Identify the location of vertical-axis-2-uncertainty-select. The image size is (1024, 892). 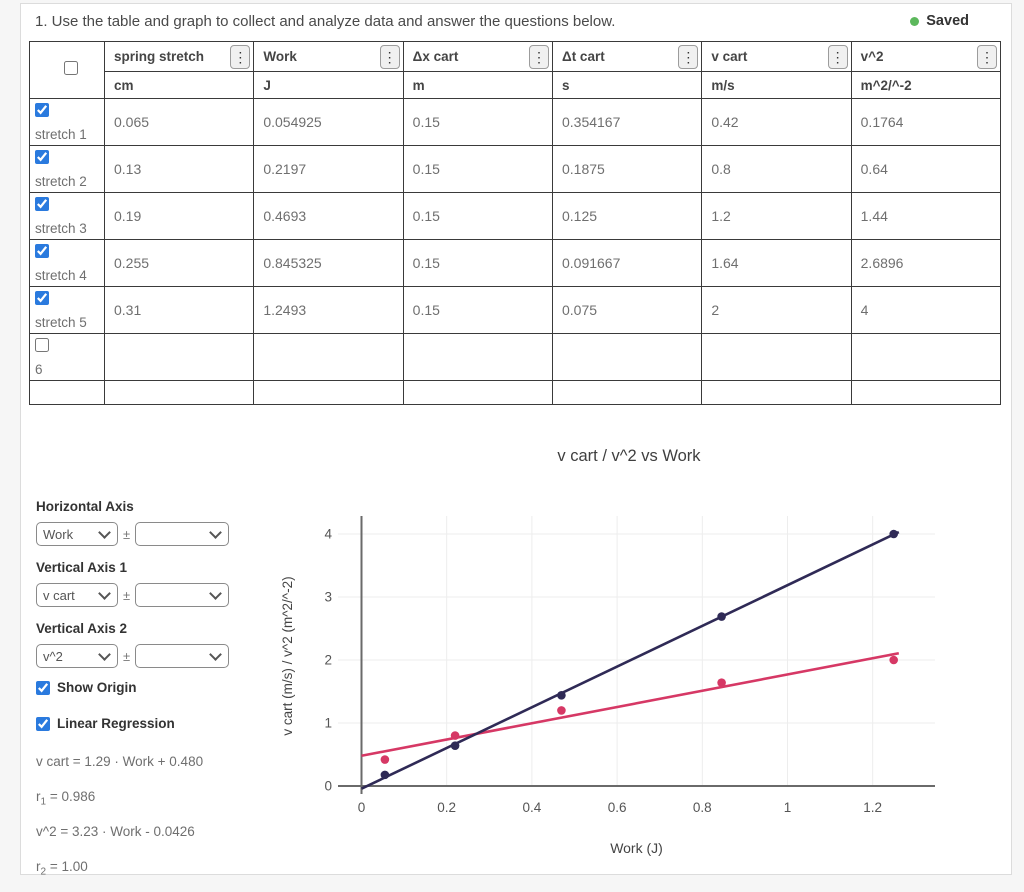
(182, 656).